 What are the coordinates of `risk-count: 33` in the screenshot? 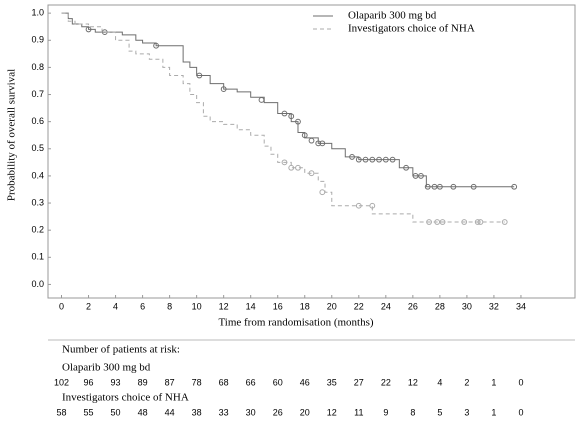 It's located at (224, 412).